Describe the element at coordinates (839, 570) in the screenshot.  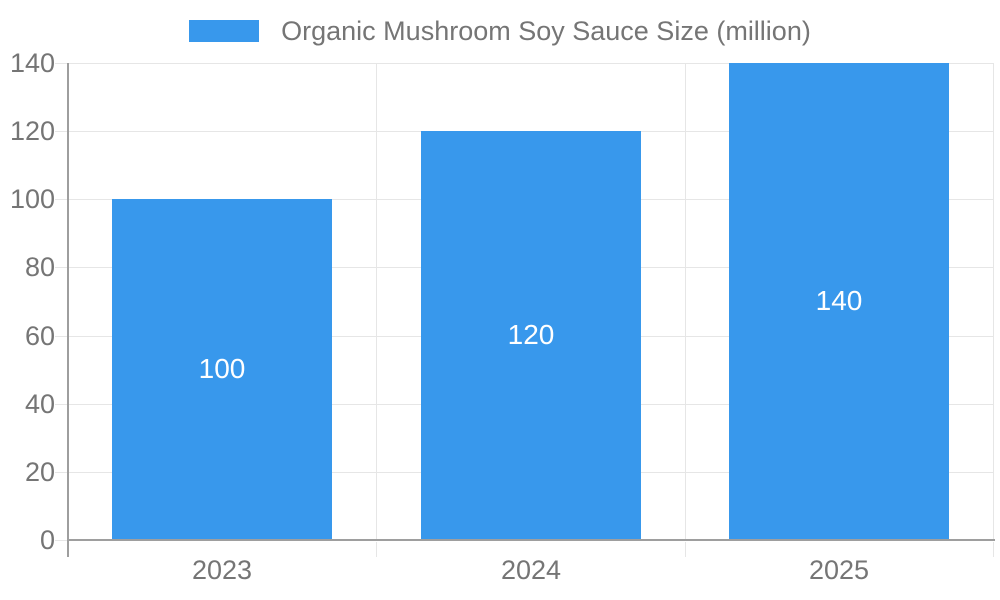
I see `x-axis-tick-label: 2025` at that location.